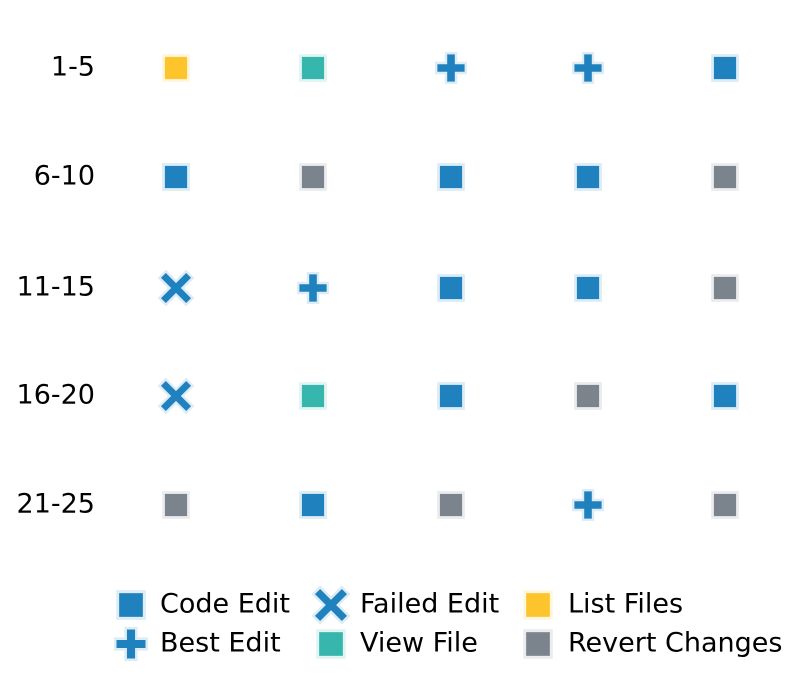 The width and height of the screenshot is (809, 684). I want to click on legend-label-code-edit: Code Edit, so click(225, 604).